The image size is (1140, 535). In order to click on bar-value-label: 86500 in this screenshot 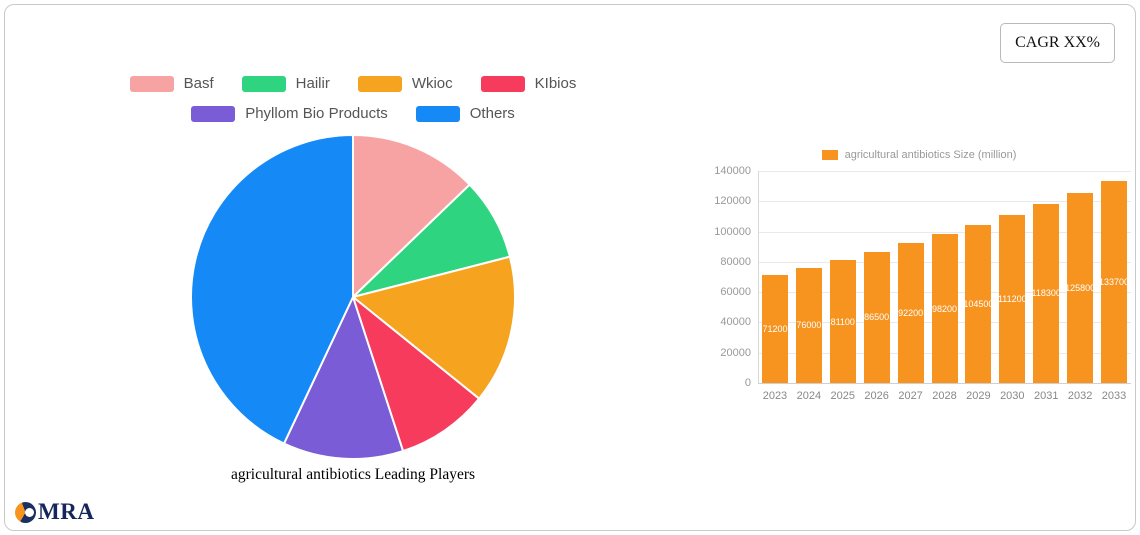, I will do `click(877, 317)`.